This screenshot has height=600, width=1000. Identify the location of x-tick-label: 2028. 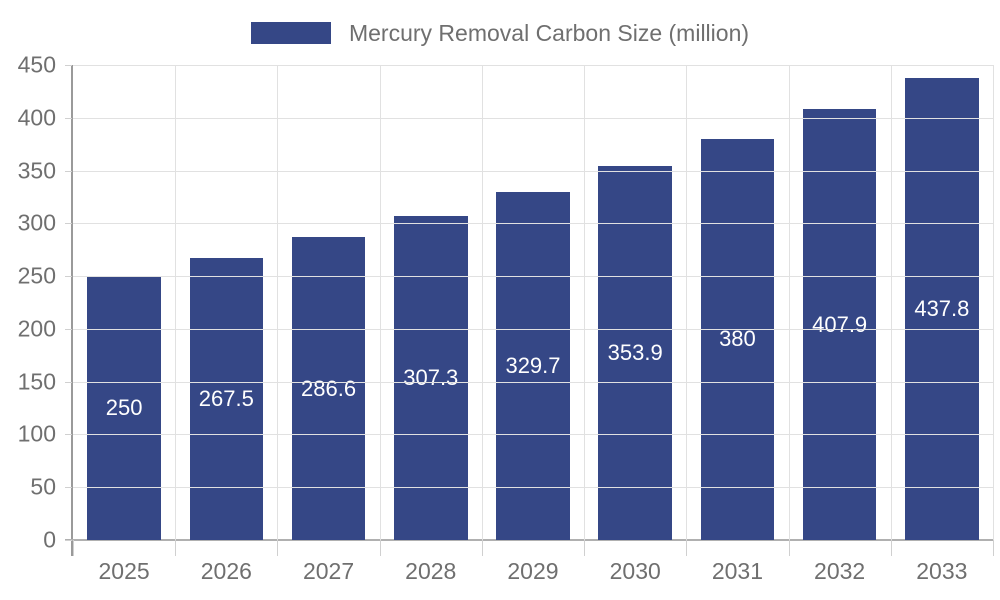
(431, 571).